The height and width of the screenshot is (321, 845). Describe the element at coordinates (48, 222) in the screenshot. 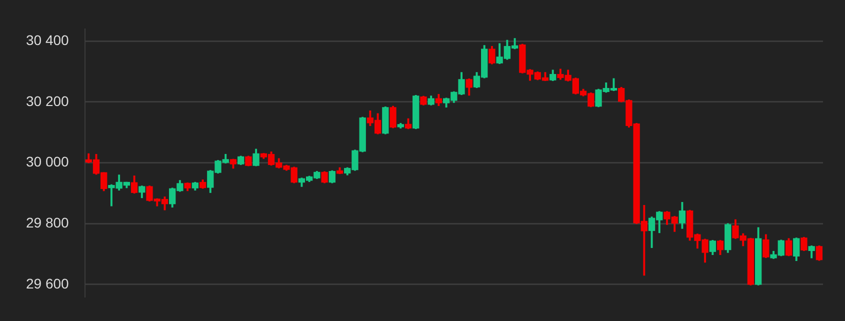

I see `y-tick-label: 29 800` at that location.